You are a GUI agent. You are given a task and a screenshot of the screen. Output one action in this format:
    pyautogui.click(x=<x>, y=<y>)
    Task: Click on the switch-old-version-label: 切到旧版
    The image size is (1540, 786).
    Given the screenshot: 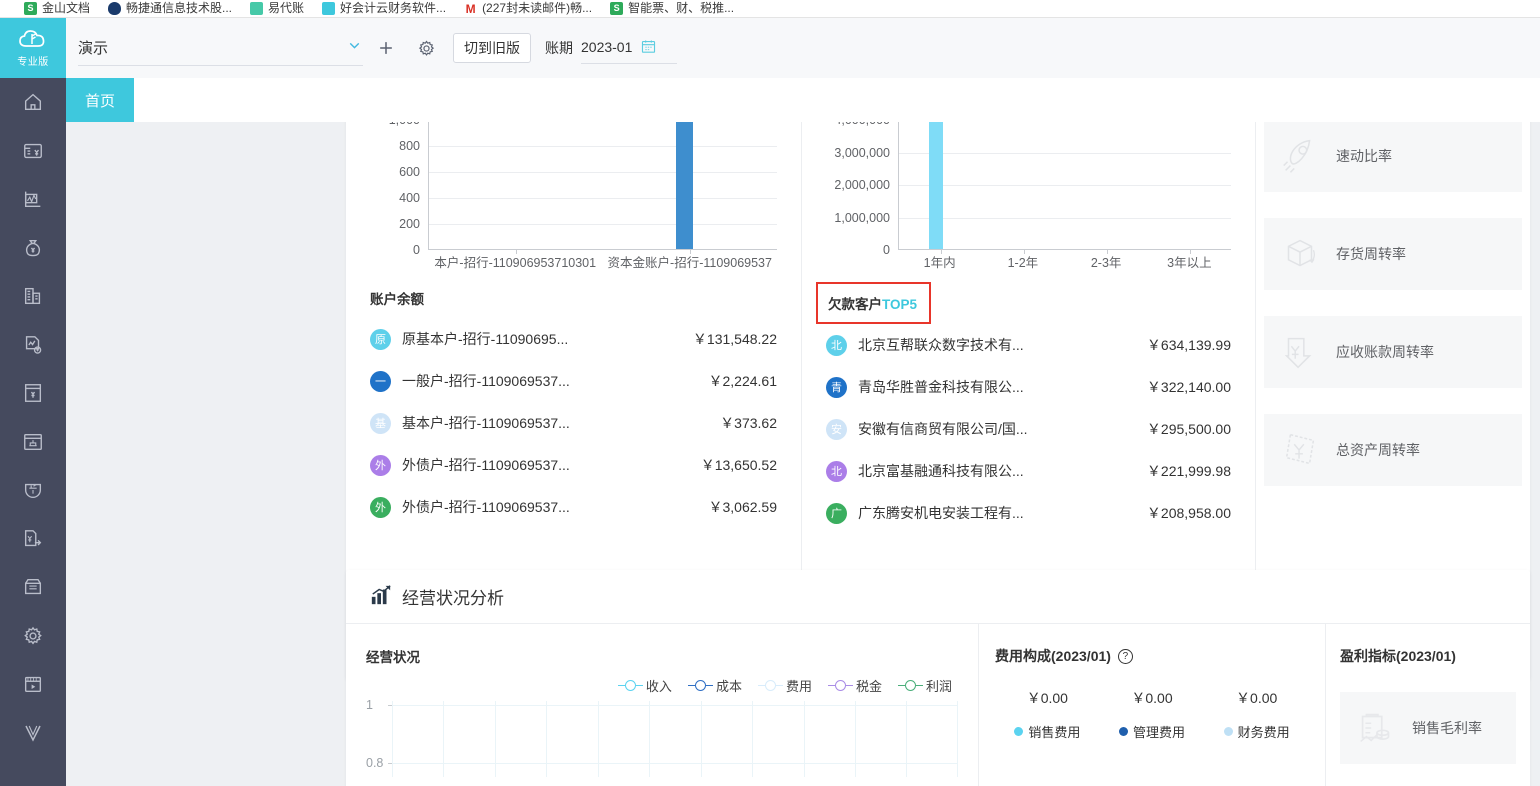 What is the action you would take?
    pyautogui.click(x=492, y=48)
    